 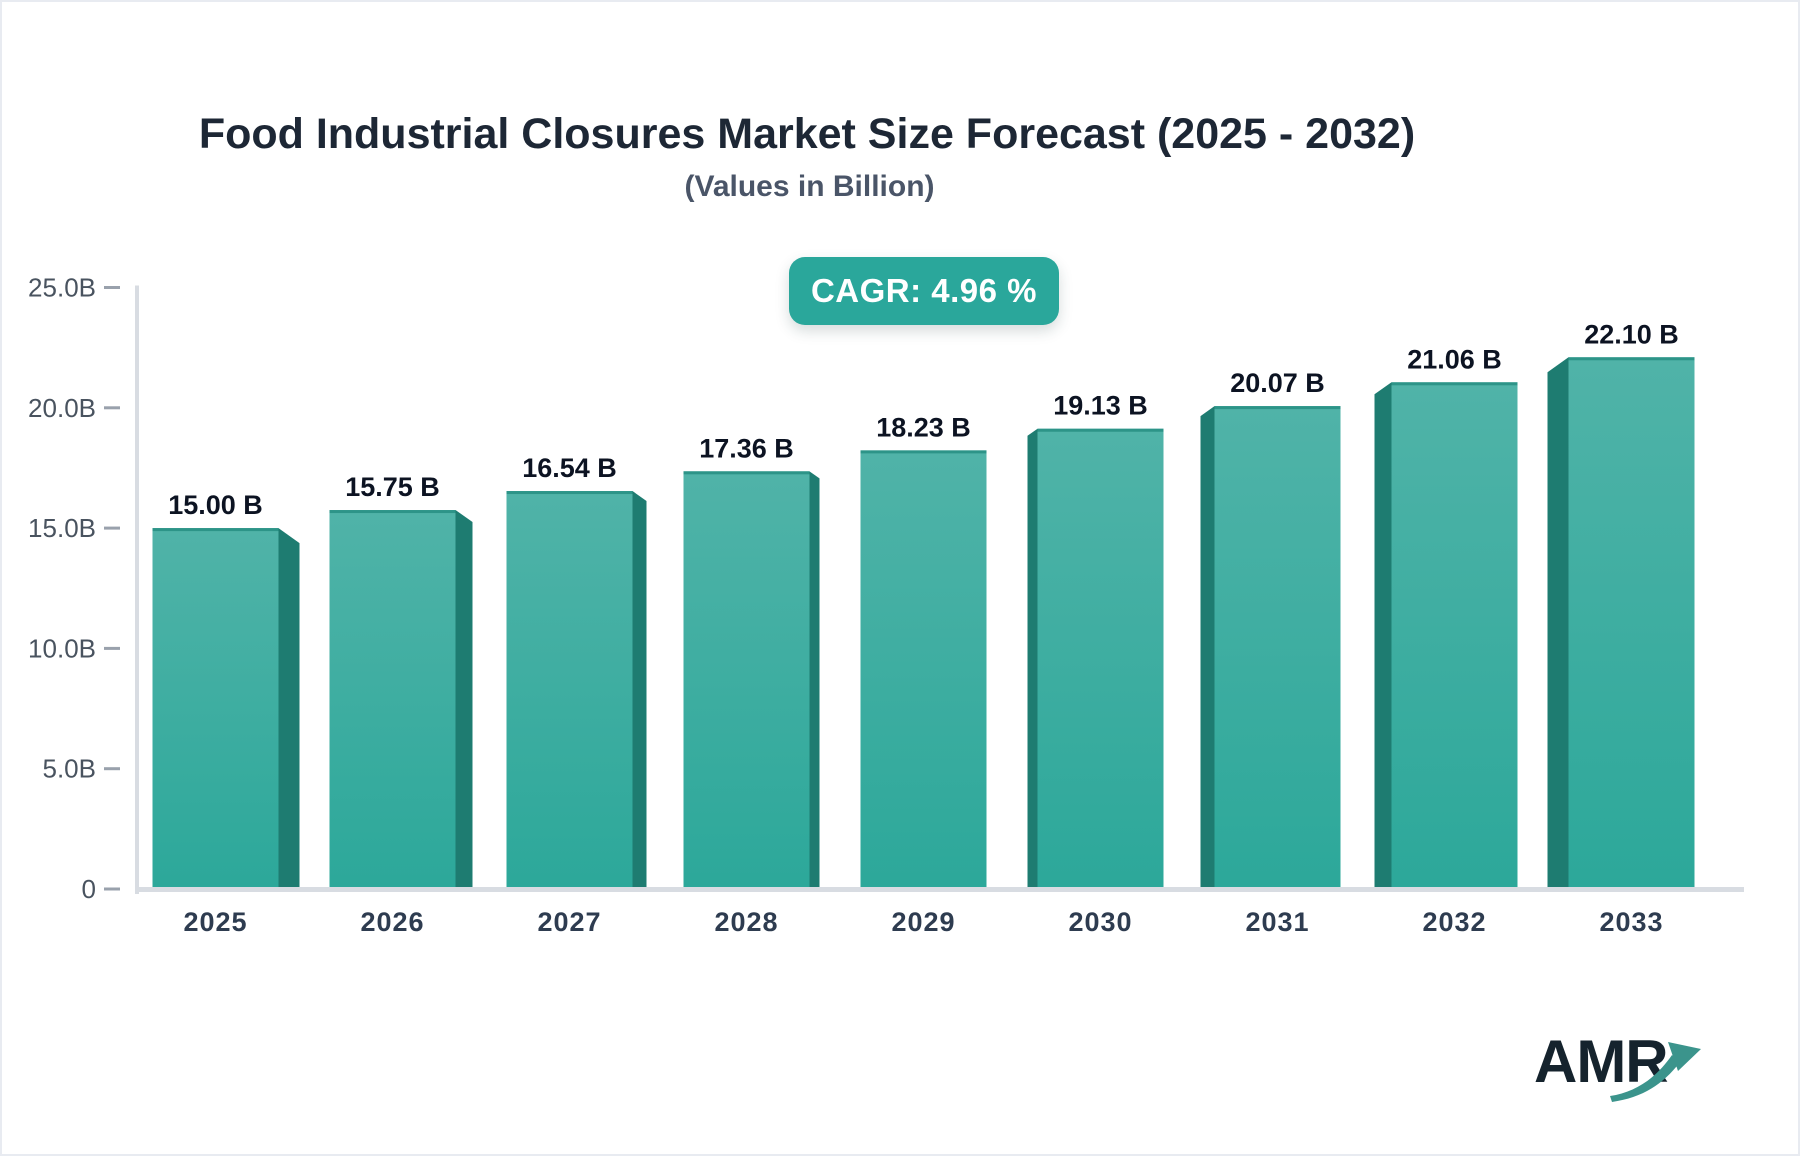 I want to click on bar-top-edge-2031, so click(x=1277, y=408).